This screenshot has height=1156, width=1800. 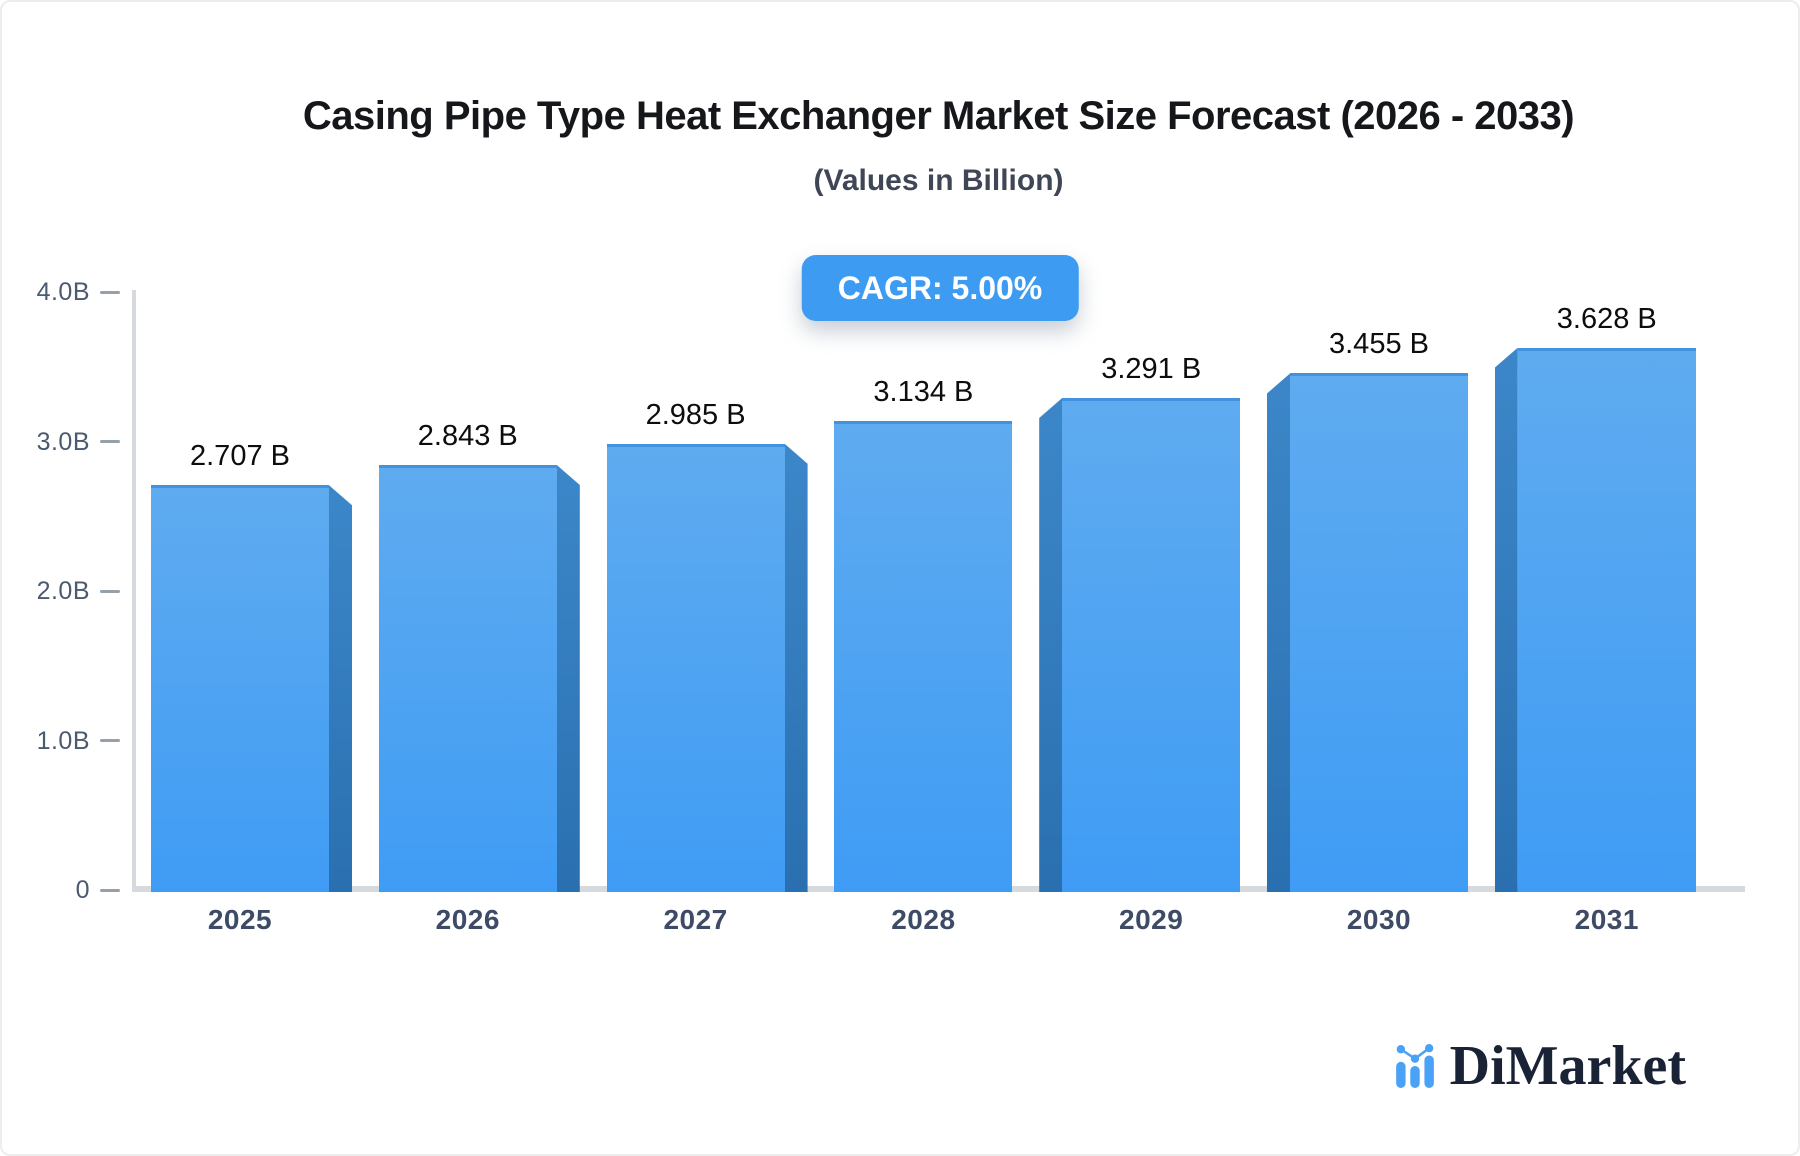 I want to click on bar-value-label: 2.843 B, so click(x=467, y=435).